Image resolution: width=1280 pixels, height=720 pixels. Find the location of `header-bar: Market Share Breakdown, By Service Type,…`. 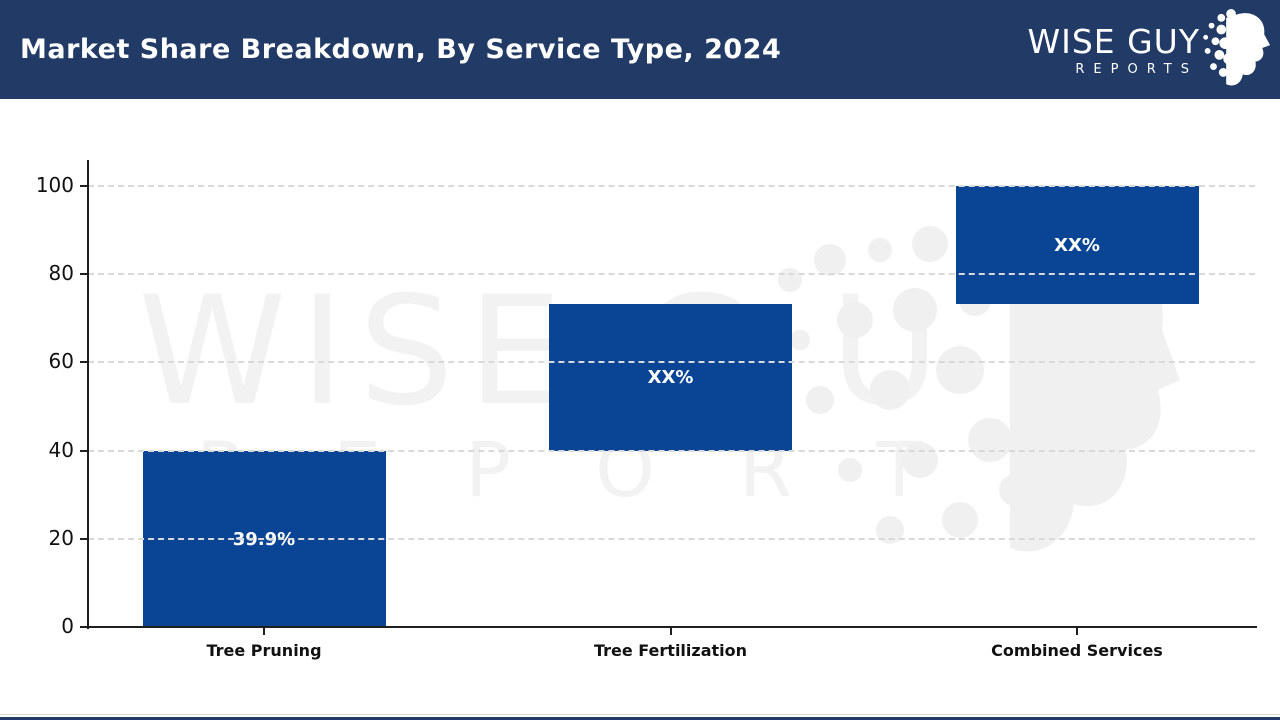

header-bar: Market Share Breakdown, By Service Type,… is located at coordinates (640, 49).